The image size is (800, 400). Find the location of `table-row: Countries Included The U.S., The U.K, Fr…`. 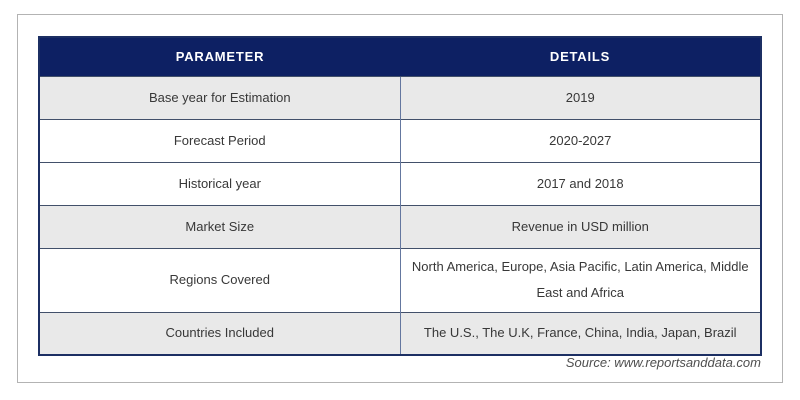

table-row: Countries Included The U.S., The U.K, Fr… is located at coordinates (400, 333).